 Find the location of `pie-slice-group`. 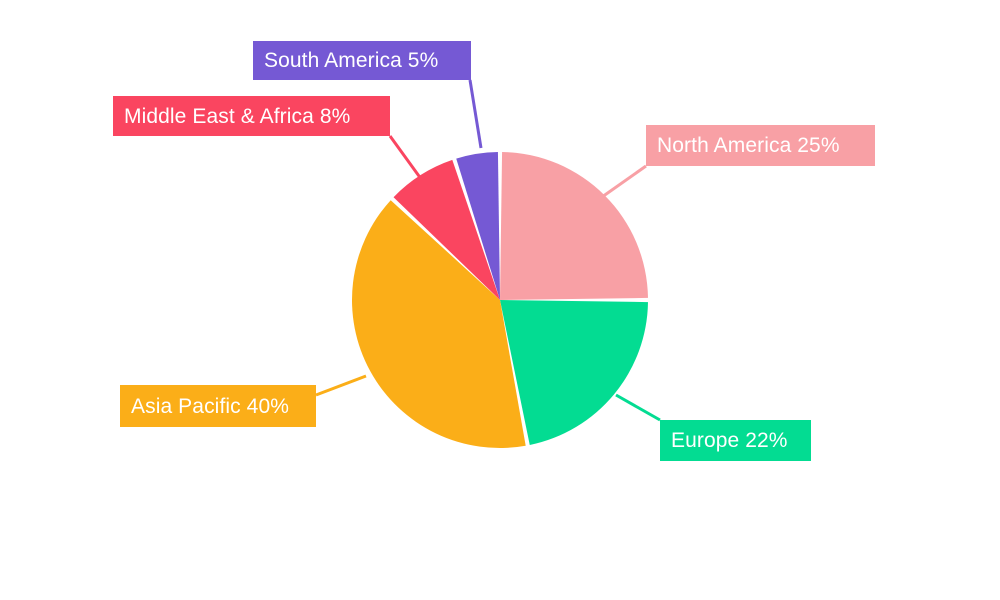

pie-slice-group is located at coordinates (499, 300).